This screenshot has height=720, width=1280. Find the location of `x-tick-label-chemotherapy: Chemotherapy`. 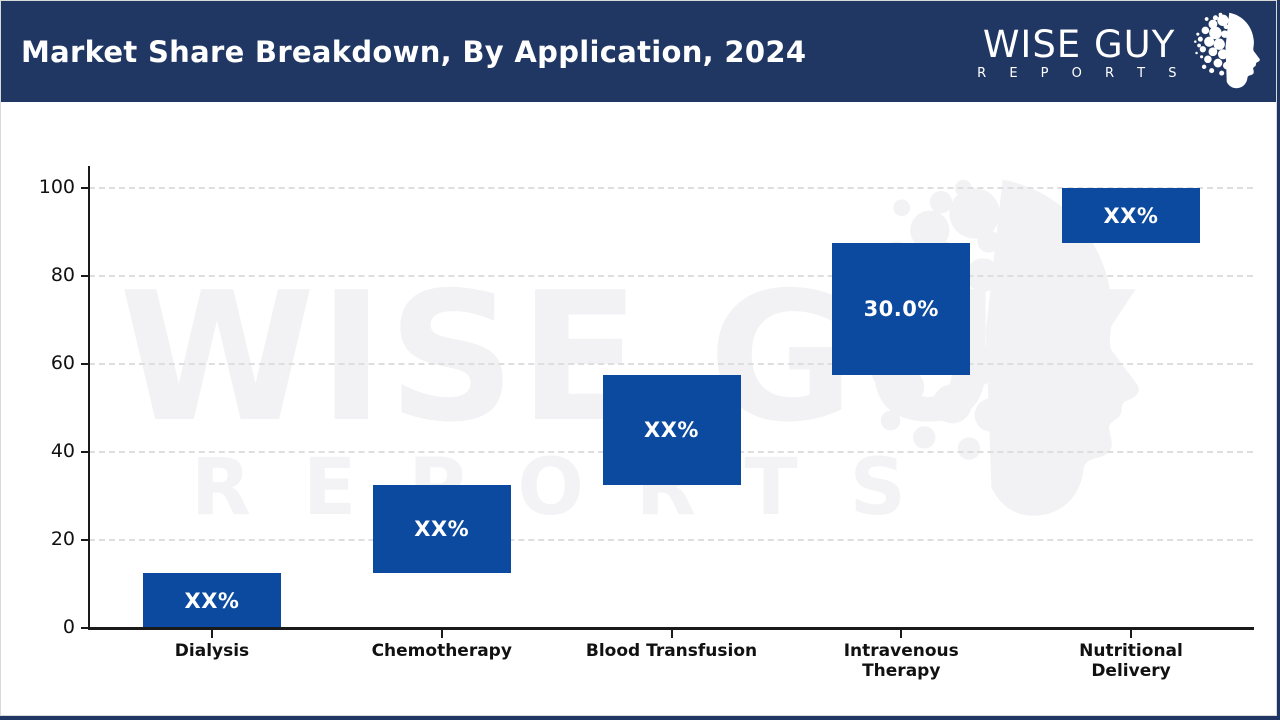

x-tick-label-chemotherapy: Chemotherapy is located at coordinates (442, 651).